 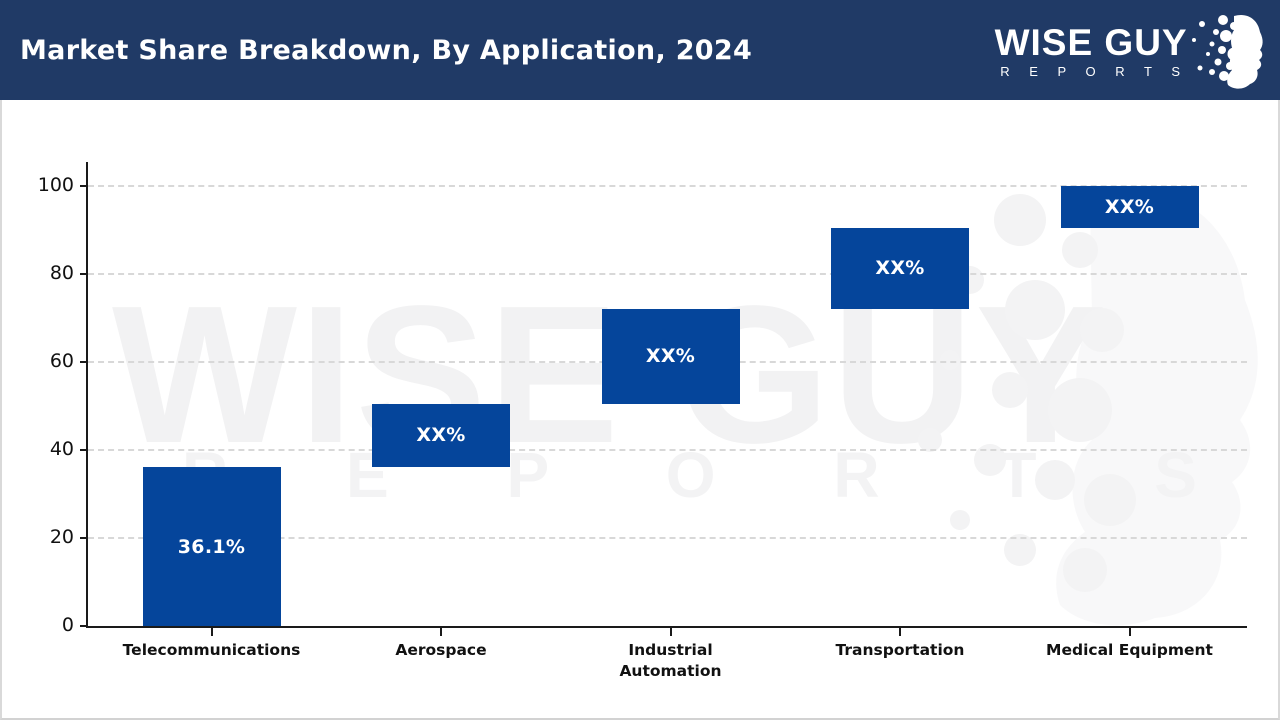 I want to click on y-tick-label: 60, so click(x=61, y=361).